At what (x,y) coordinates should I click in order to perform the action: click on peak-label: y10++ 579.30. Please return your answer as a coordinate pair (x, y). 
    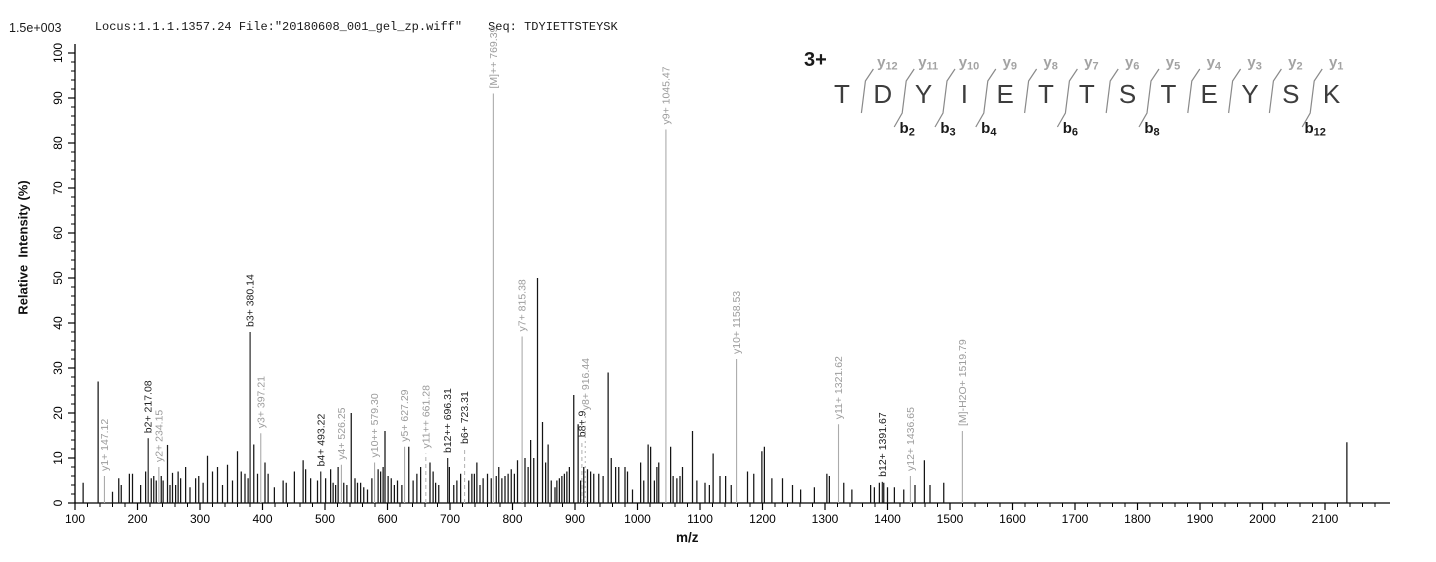
    Looking at the image, I should click on (375, 425).